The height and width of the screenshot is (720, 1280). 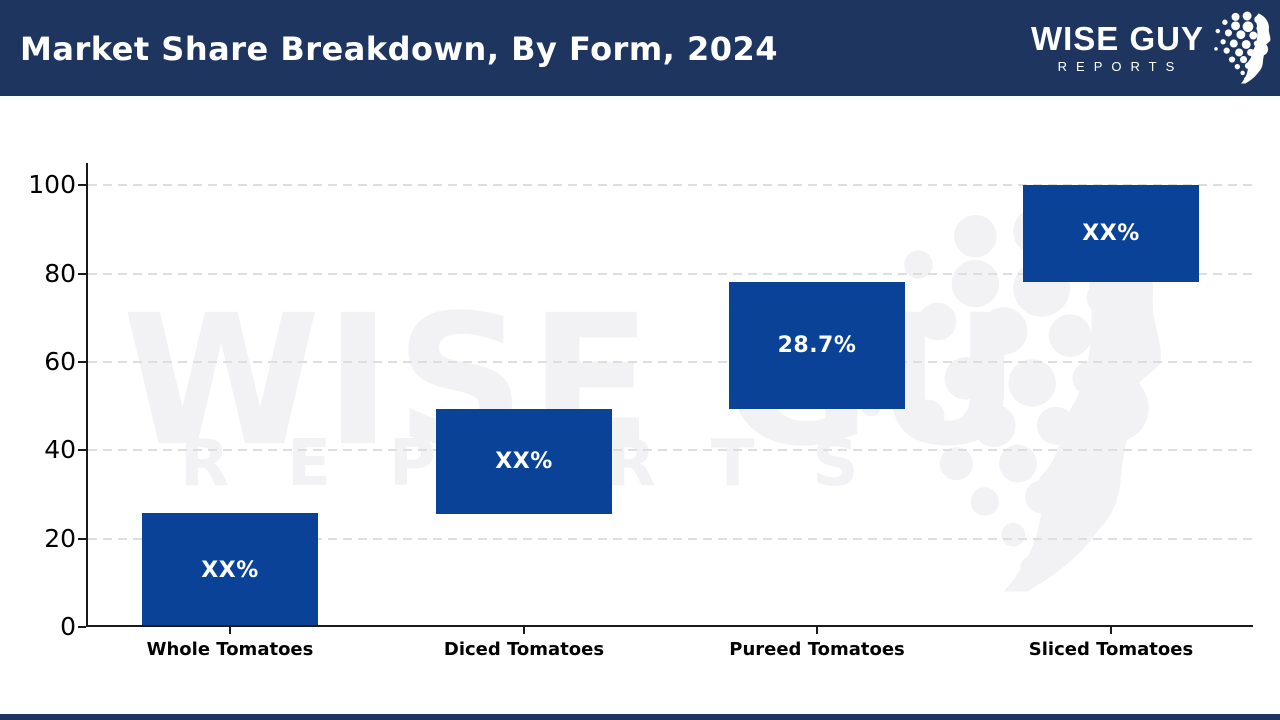 What do you see at coordinates (60, 450) in the screenshot?
I see `y-tick-label: 40` at bounding box center [60, 450].